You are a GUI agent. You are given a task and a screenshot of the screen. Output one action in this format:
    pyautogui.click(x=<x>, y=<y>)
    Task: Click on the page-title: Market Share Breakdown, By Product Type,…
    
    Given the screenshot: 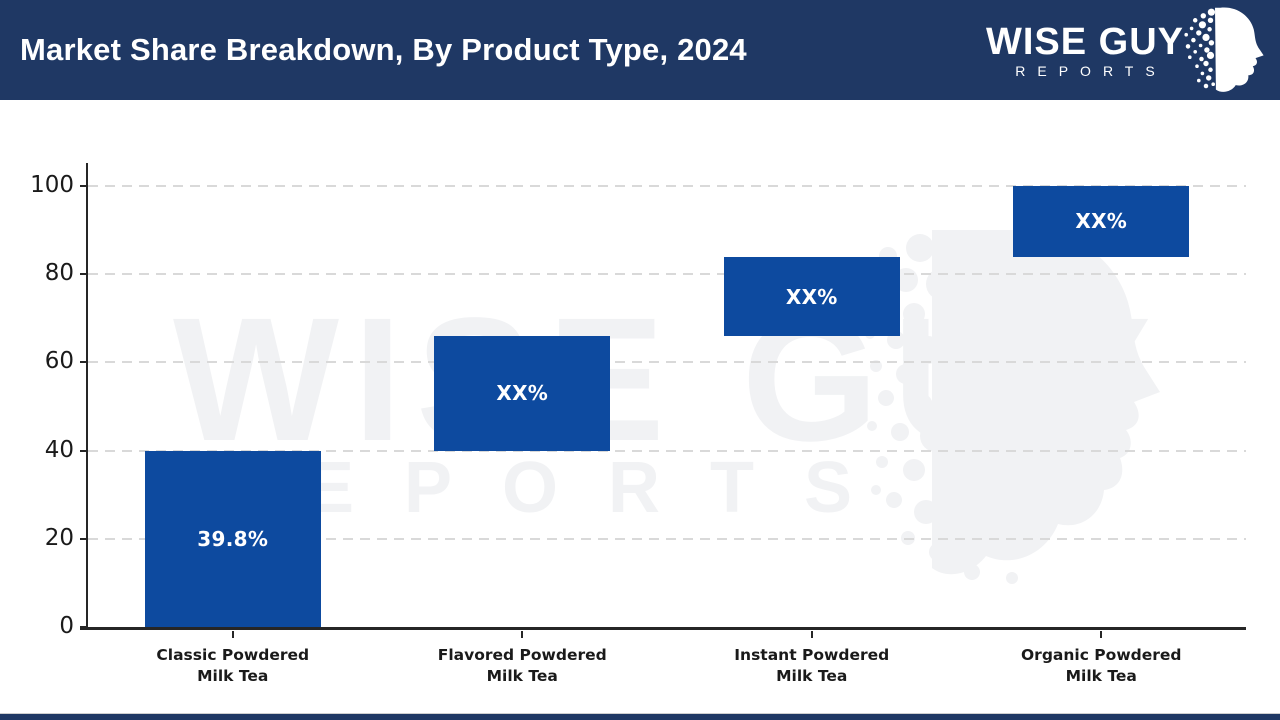 What is the action you would take?
    pyautogui.click(x=383, y=49)
    